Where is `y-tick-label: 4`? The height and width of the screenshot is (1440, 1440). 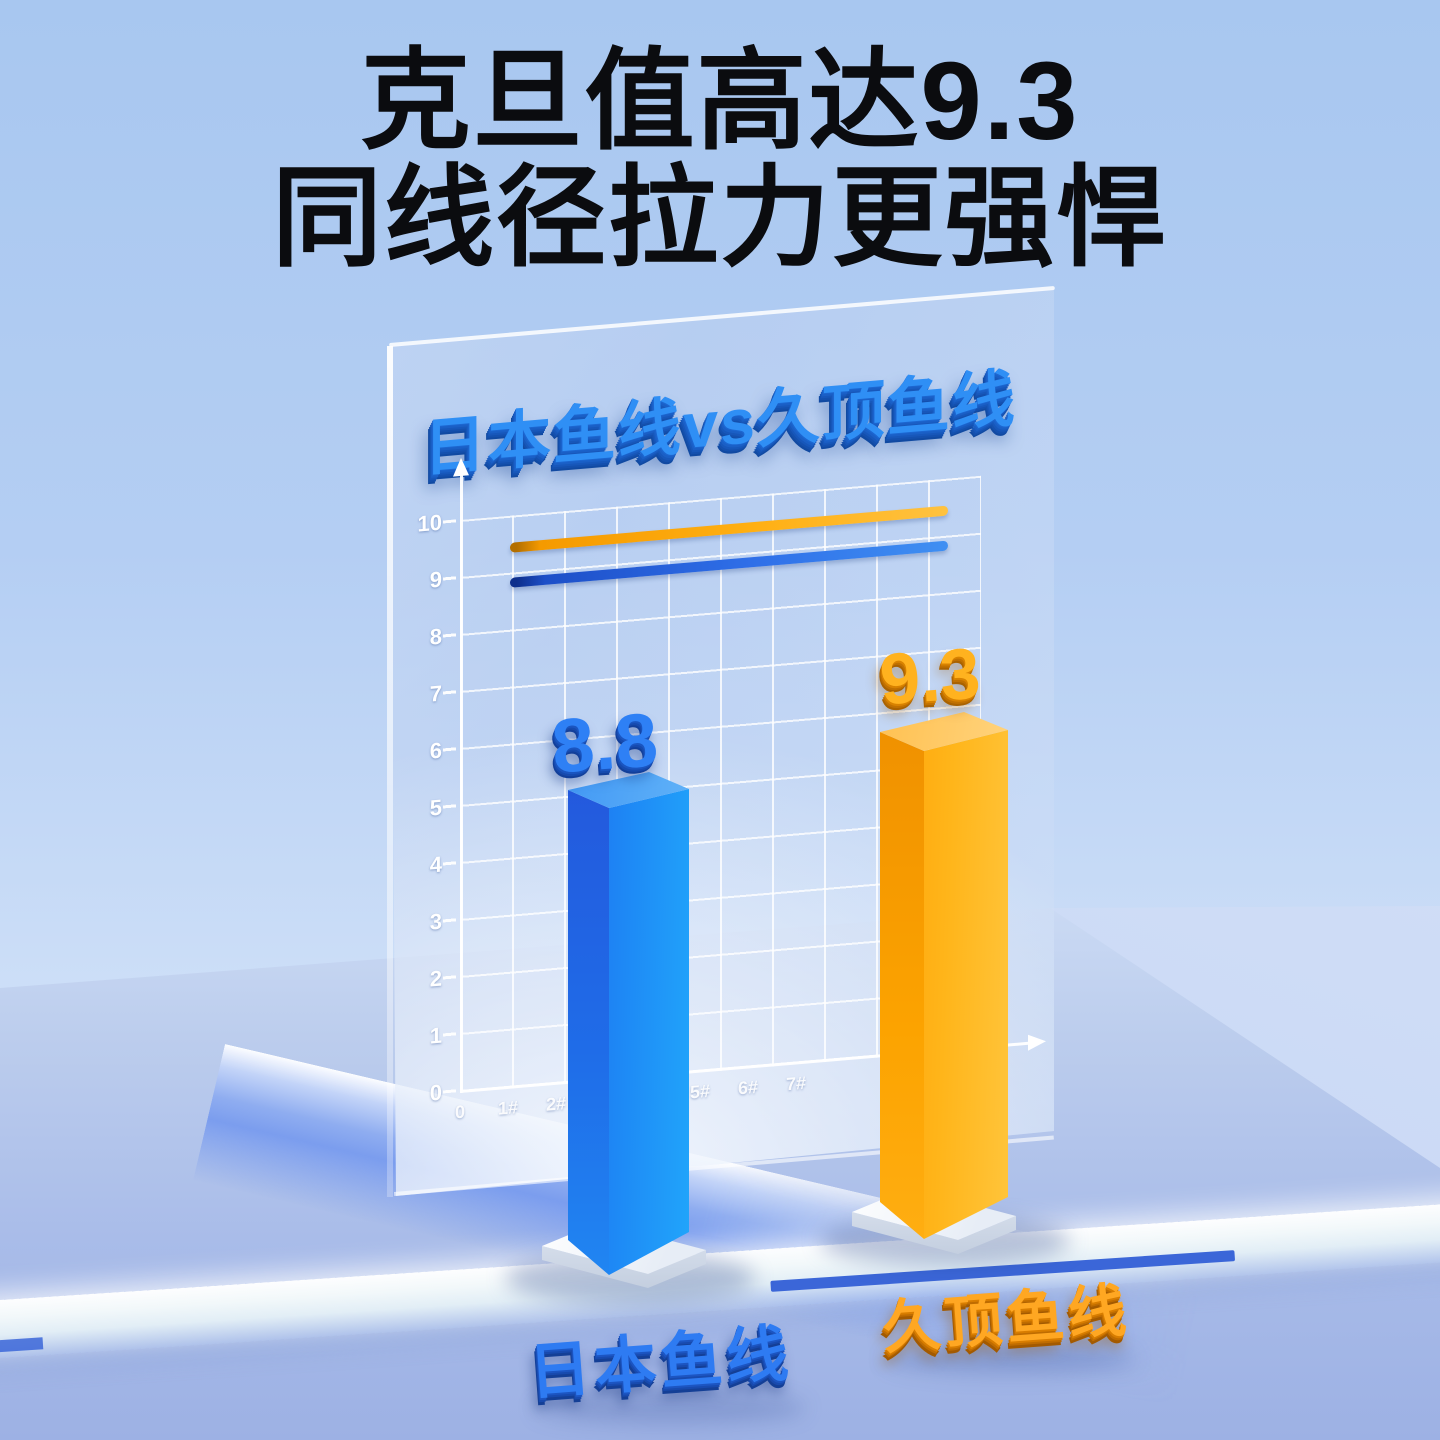
y-tick-label: 4 is located at coordinates (435, 864).